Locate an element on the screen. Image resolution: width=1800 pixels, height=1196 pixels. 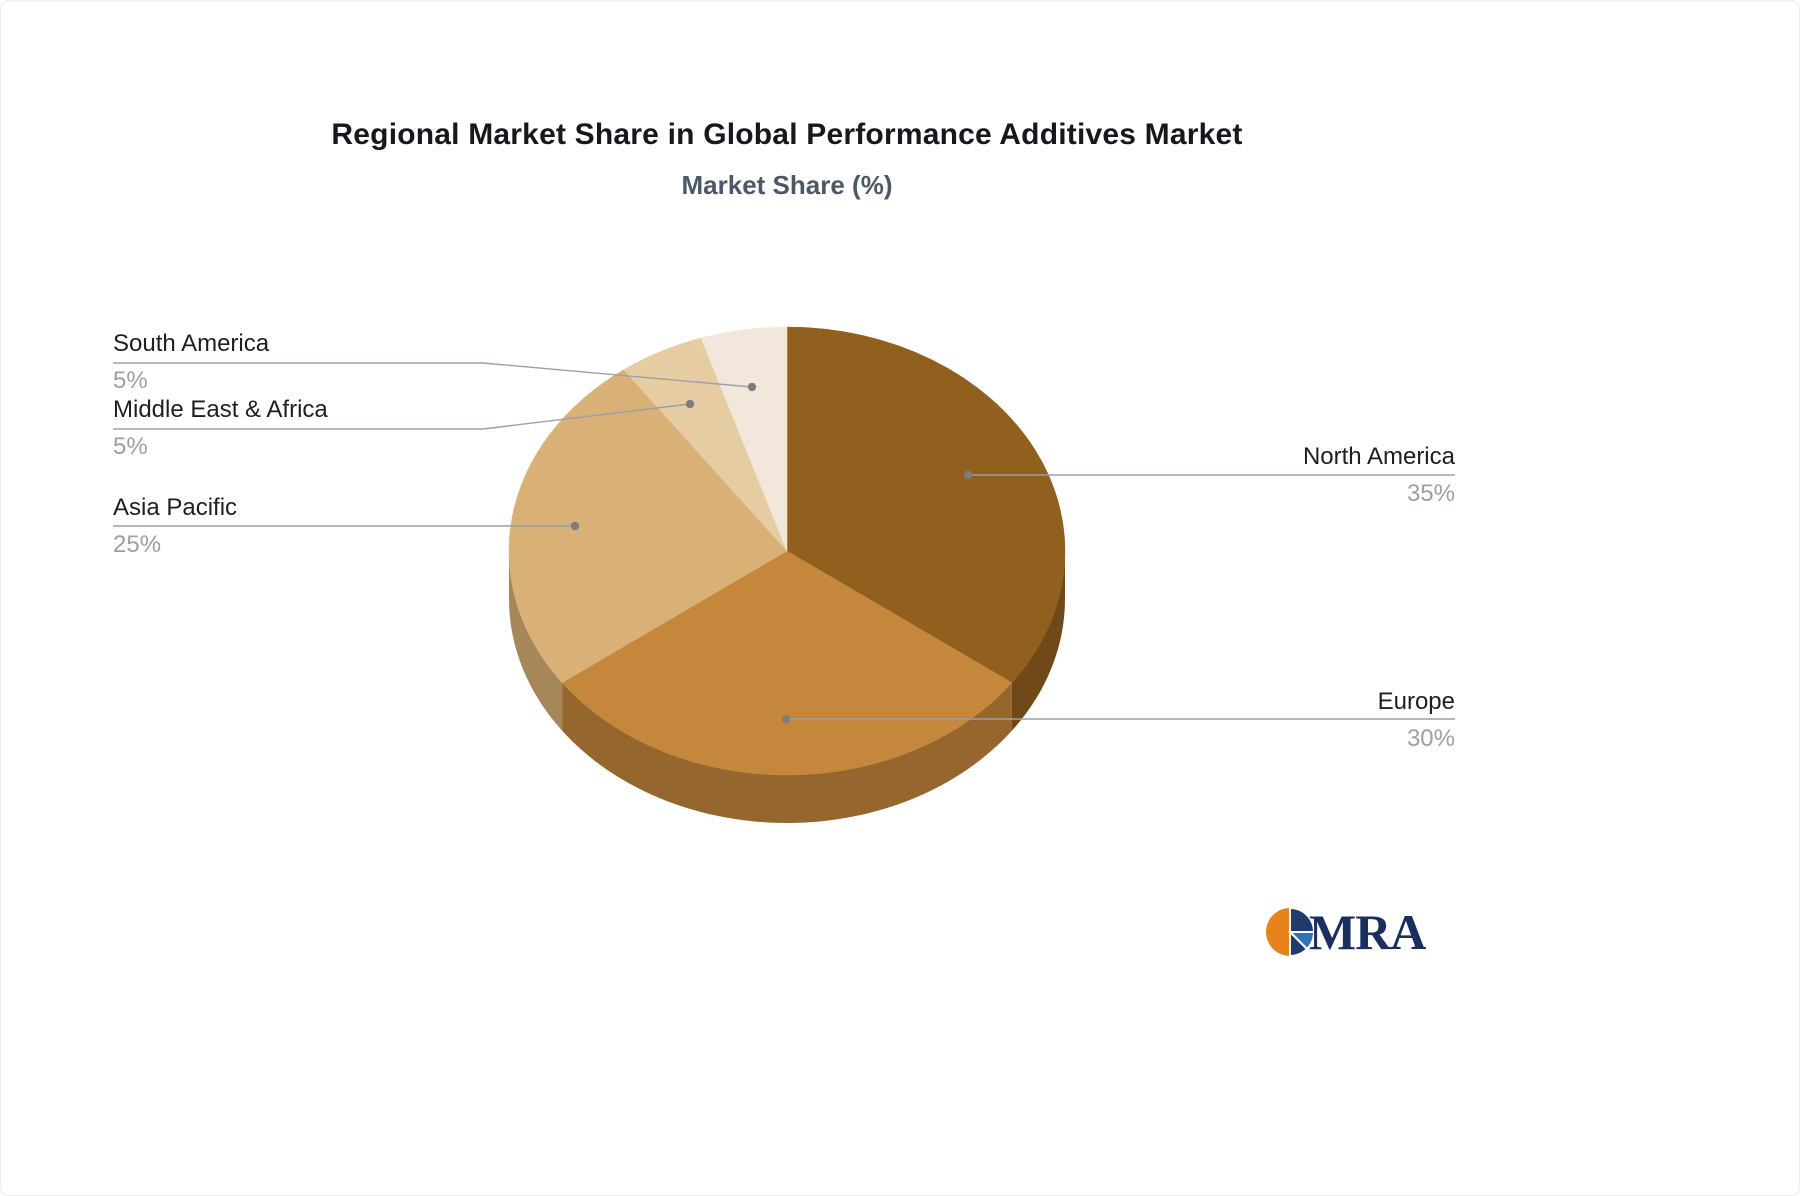
slice-label-name: North America is located at coordinates (1378, 456).